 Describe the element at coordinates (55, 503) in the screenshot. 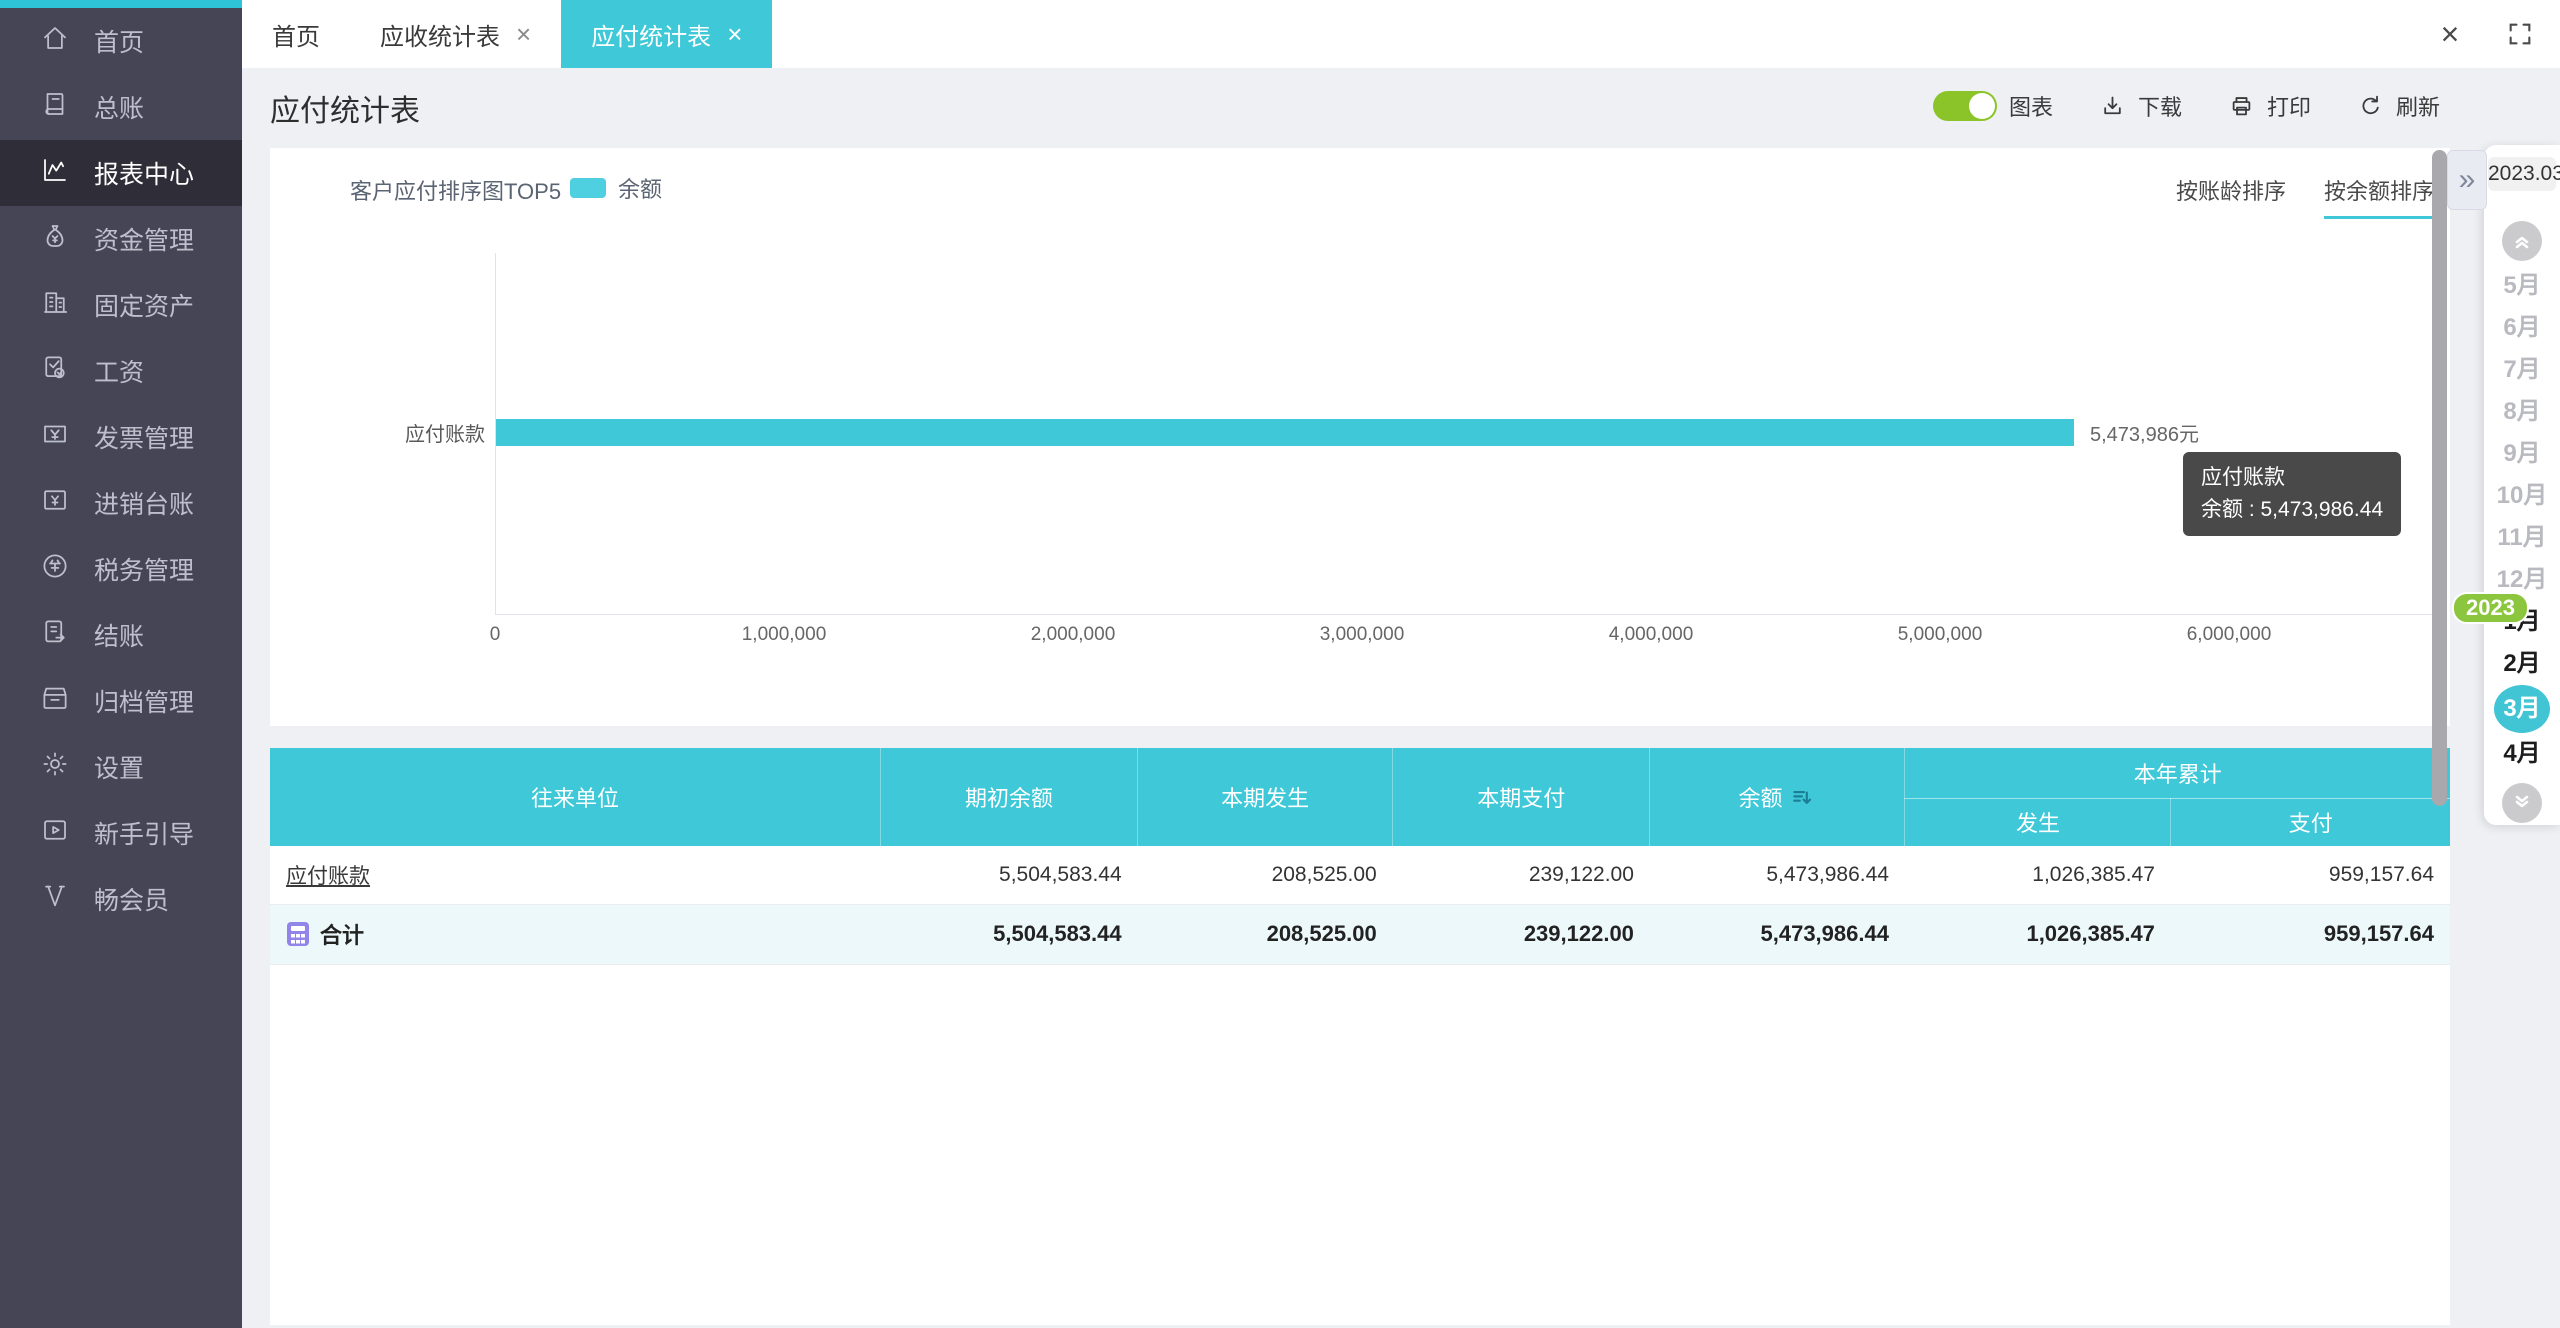

I see `trade-ledger-icon` at that location.